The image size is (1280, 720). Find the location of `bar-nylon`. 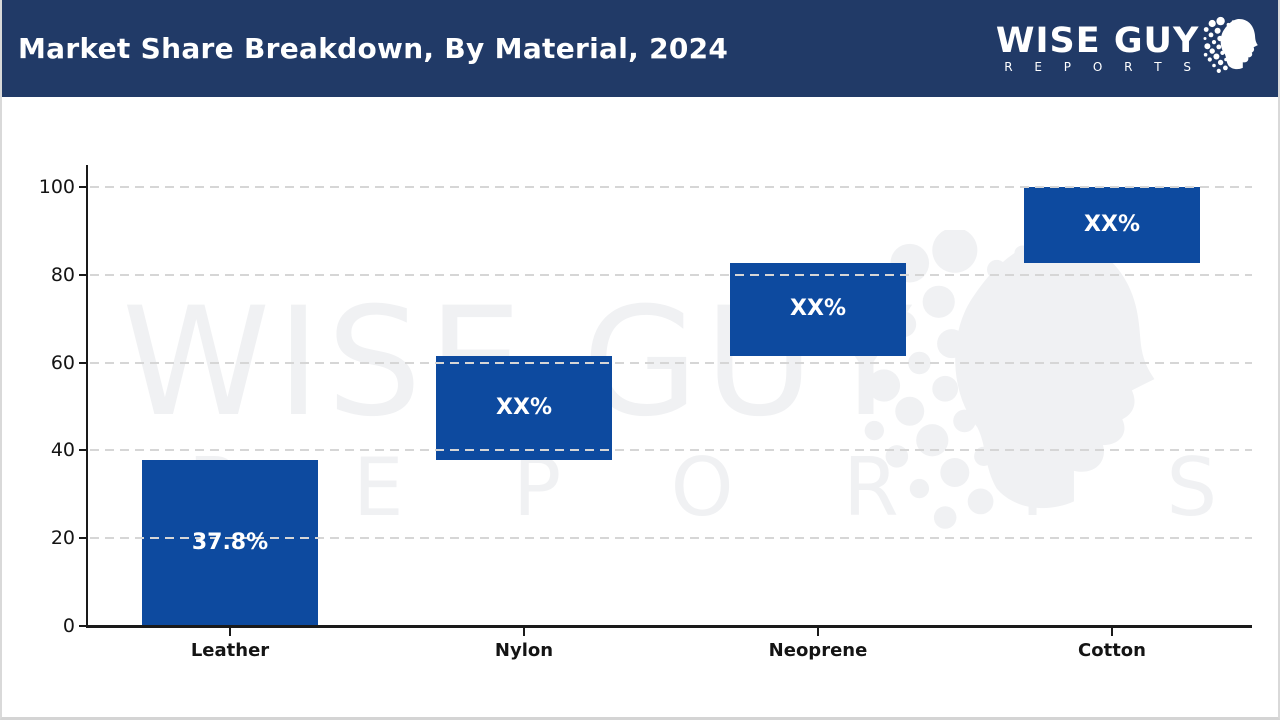

bar-nylon is located at coordinates (524, 408).